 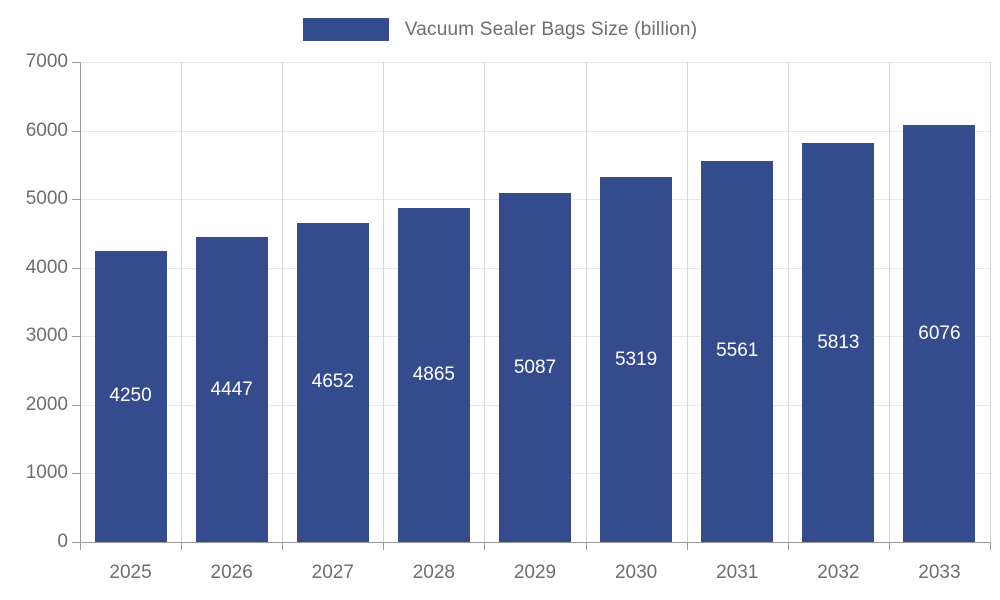 I want to click on bar-2028: 4865, so click(x=433, y=375).